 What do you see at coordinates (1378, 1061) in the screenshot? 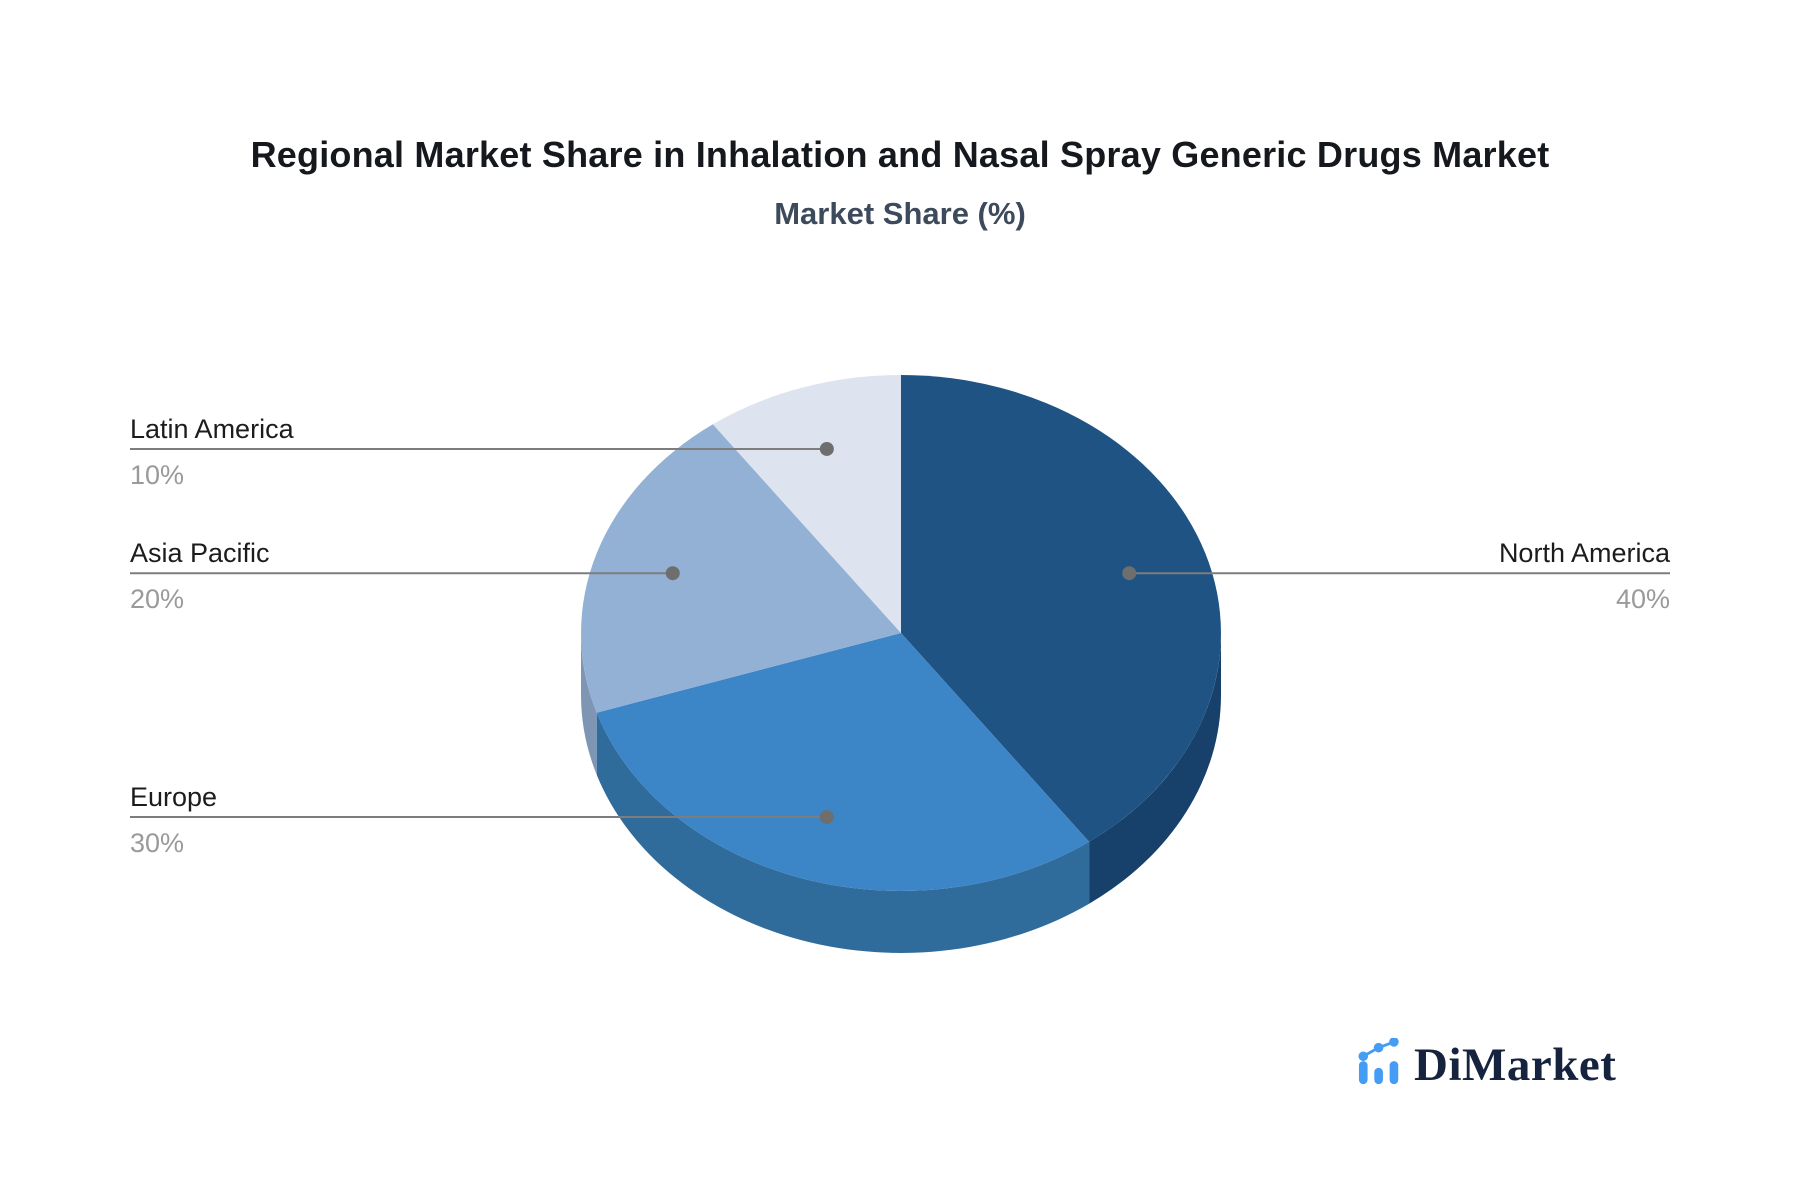
I see `bar-chart-trend-icon` at bounding box center [1378, 1061].